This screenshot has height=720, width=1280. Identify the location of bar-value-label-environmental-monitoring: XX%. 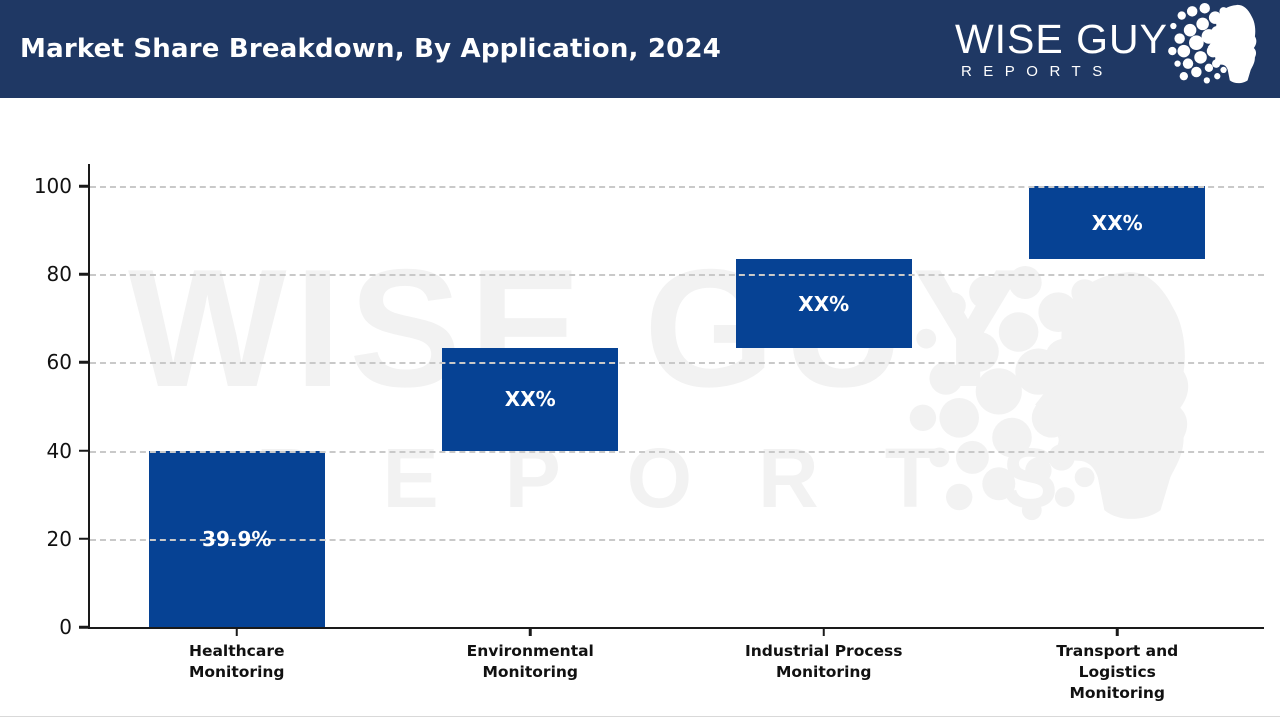
(530, 399).